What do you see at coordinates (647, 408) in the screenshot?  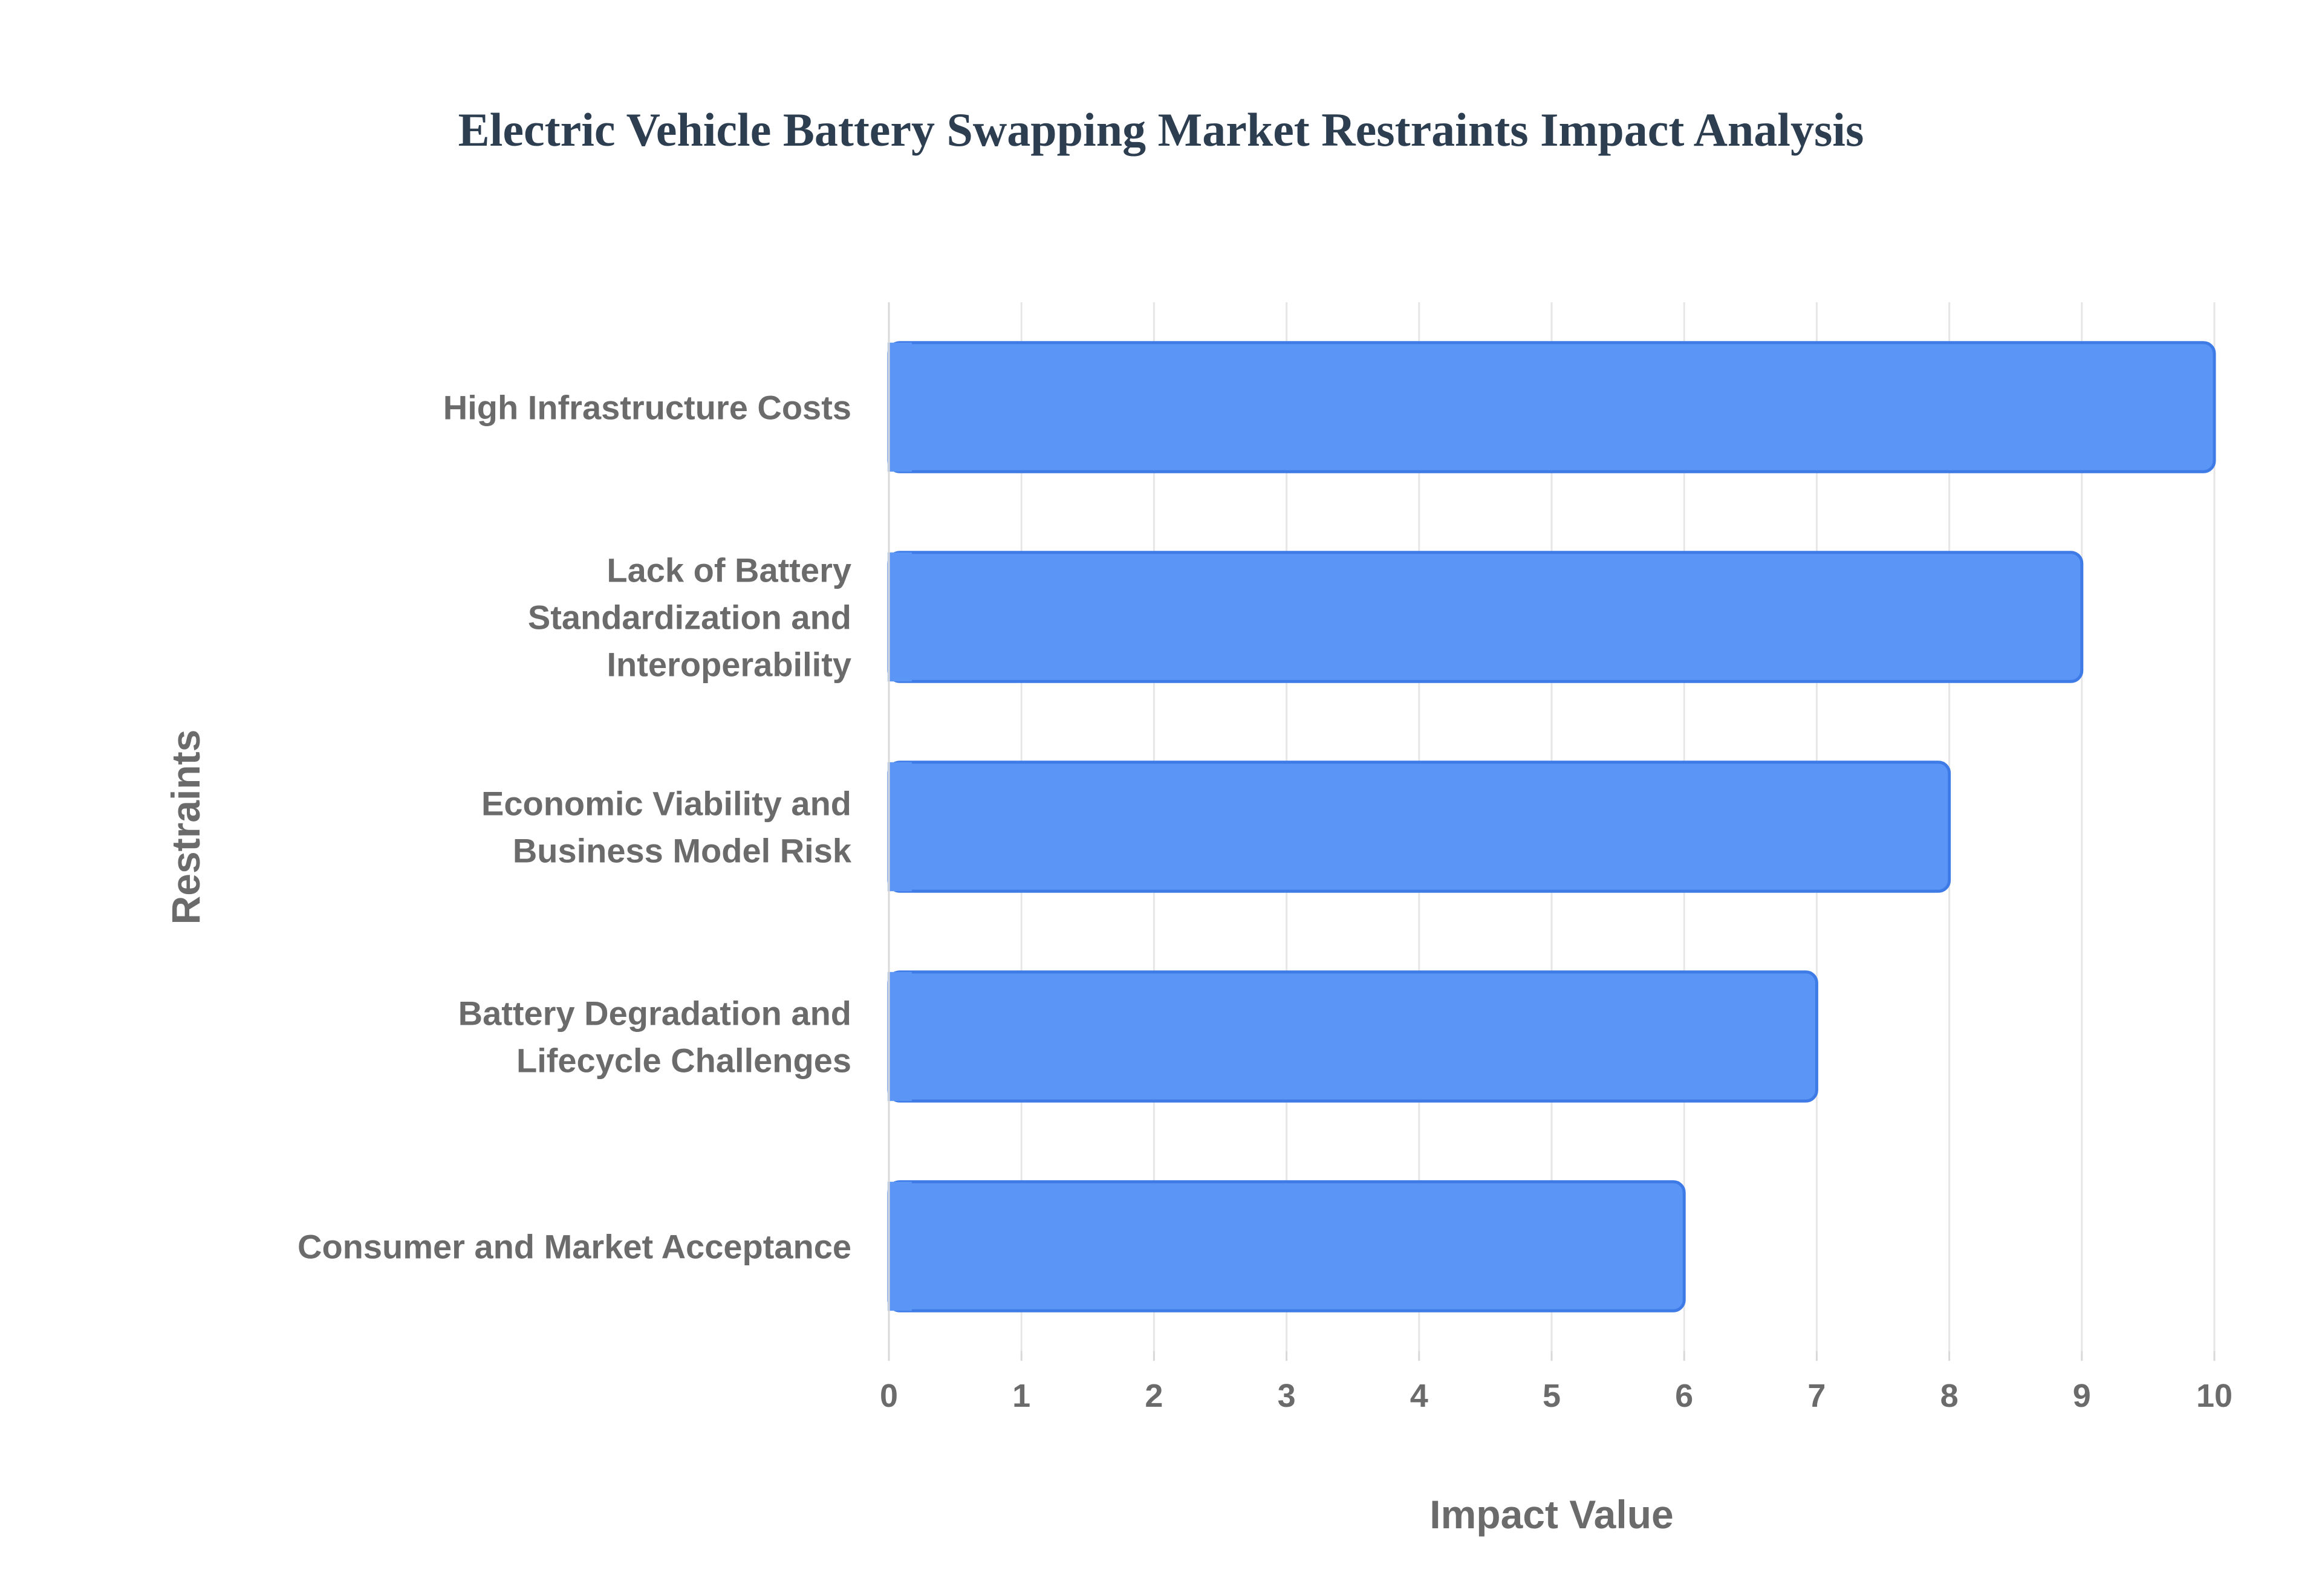 I see `category-label: High Infrastructure Costs` at bounding box center [647, 408].